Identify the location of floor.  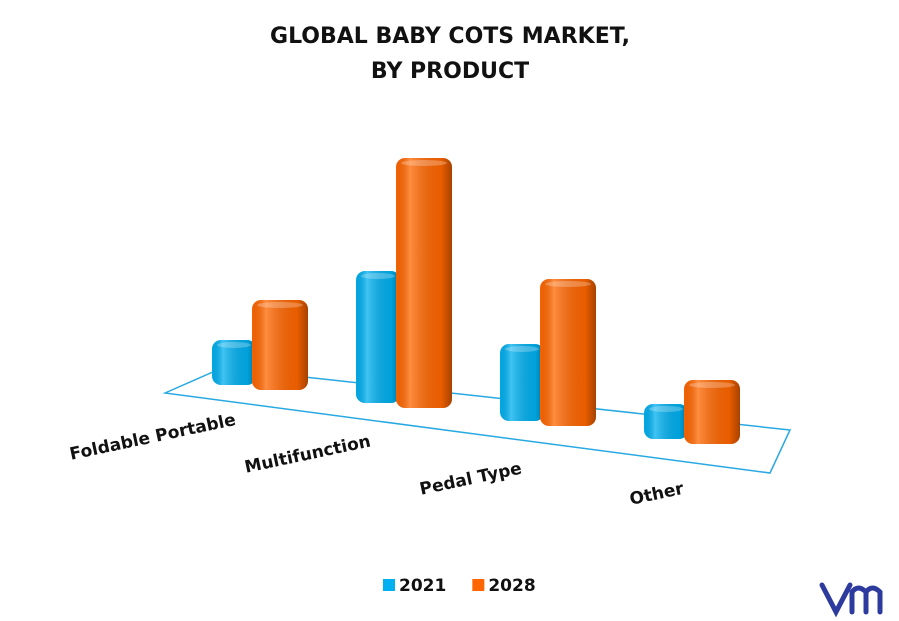
(477, 420).